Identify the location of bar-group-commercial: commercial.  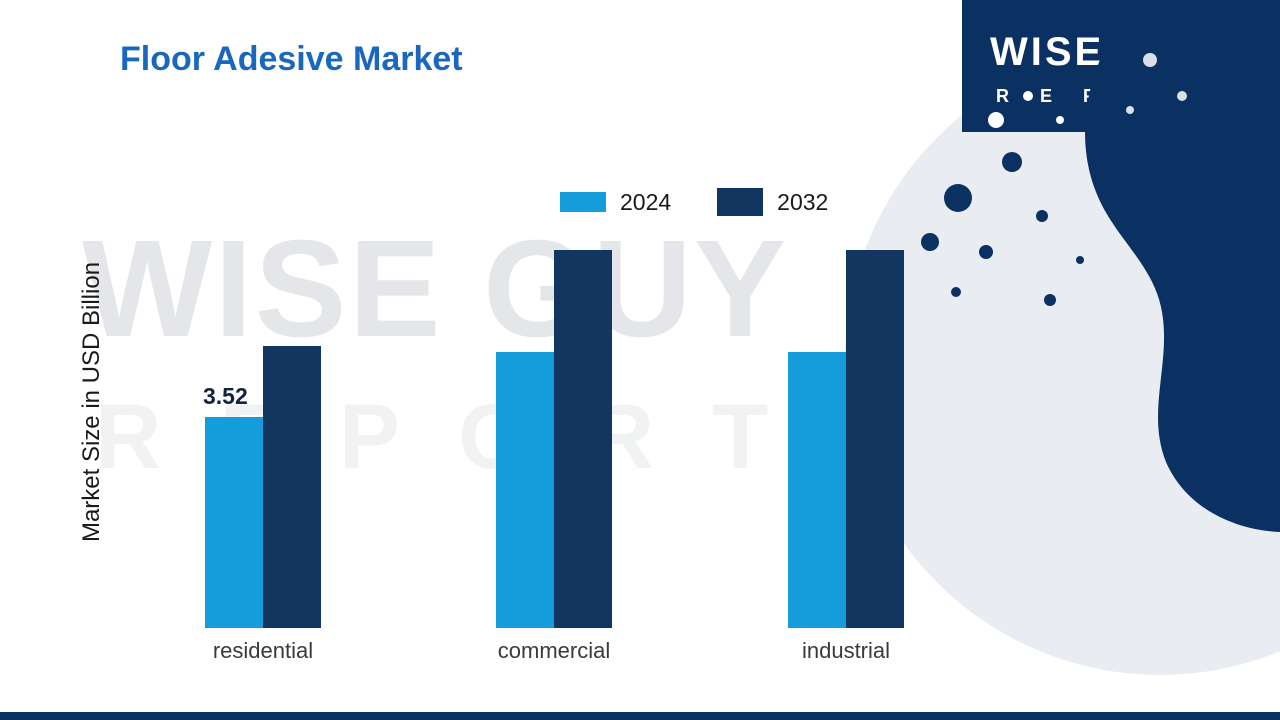
(554, 436).